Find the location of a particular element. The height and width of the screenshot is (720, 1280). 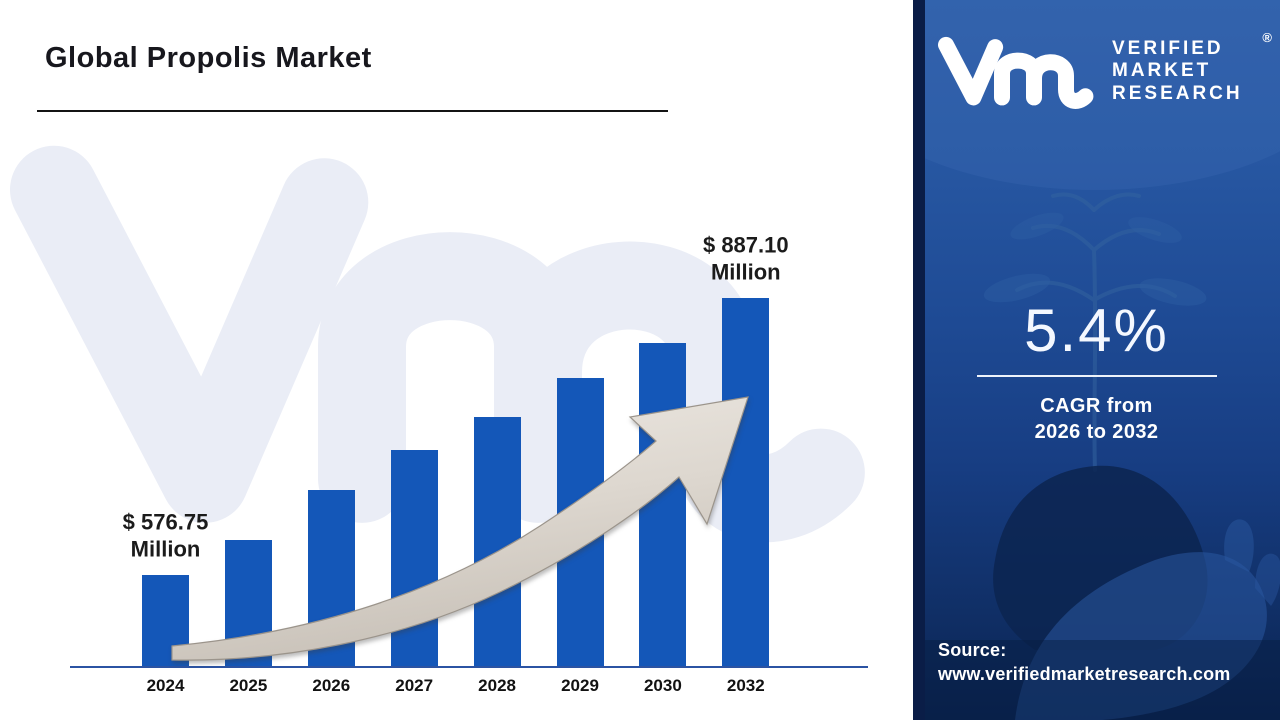

source-block: Source: www.verifiedmarketresearch.com is located at coordinates (1084, 662).